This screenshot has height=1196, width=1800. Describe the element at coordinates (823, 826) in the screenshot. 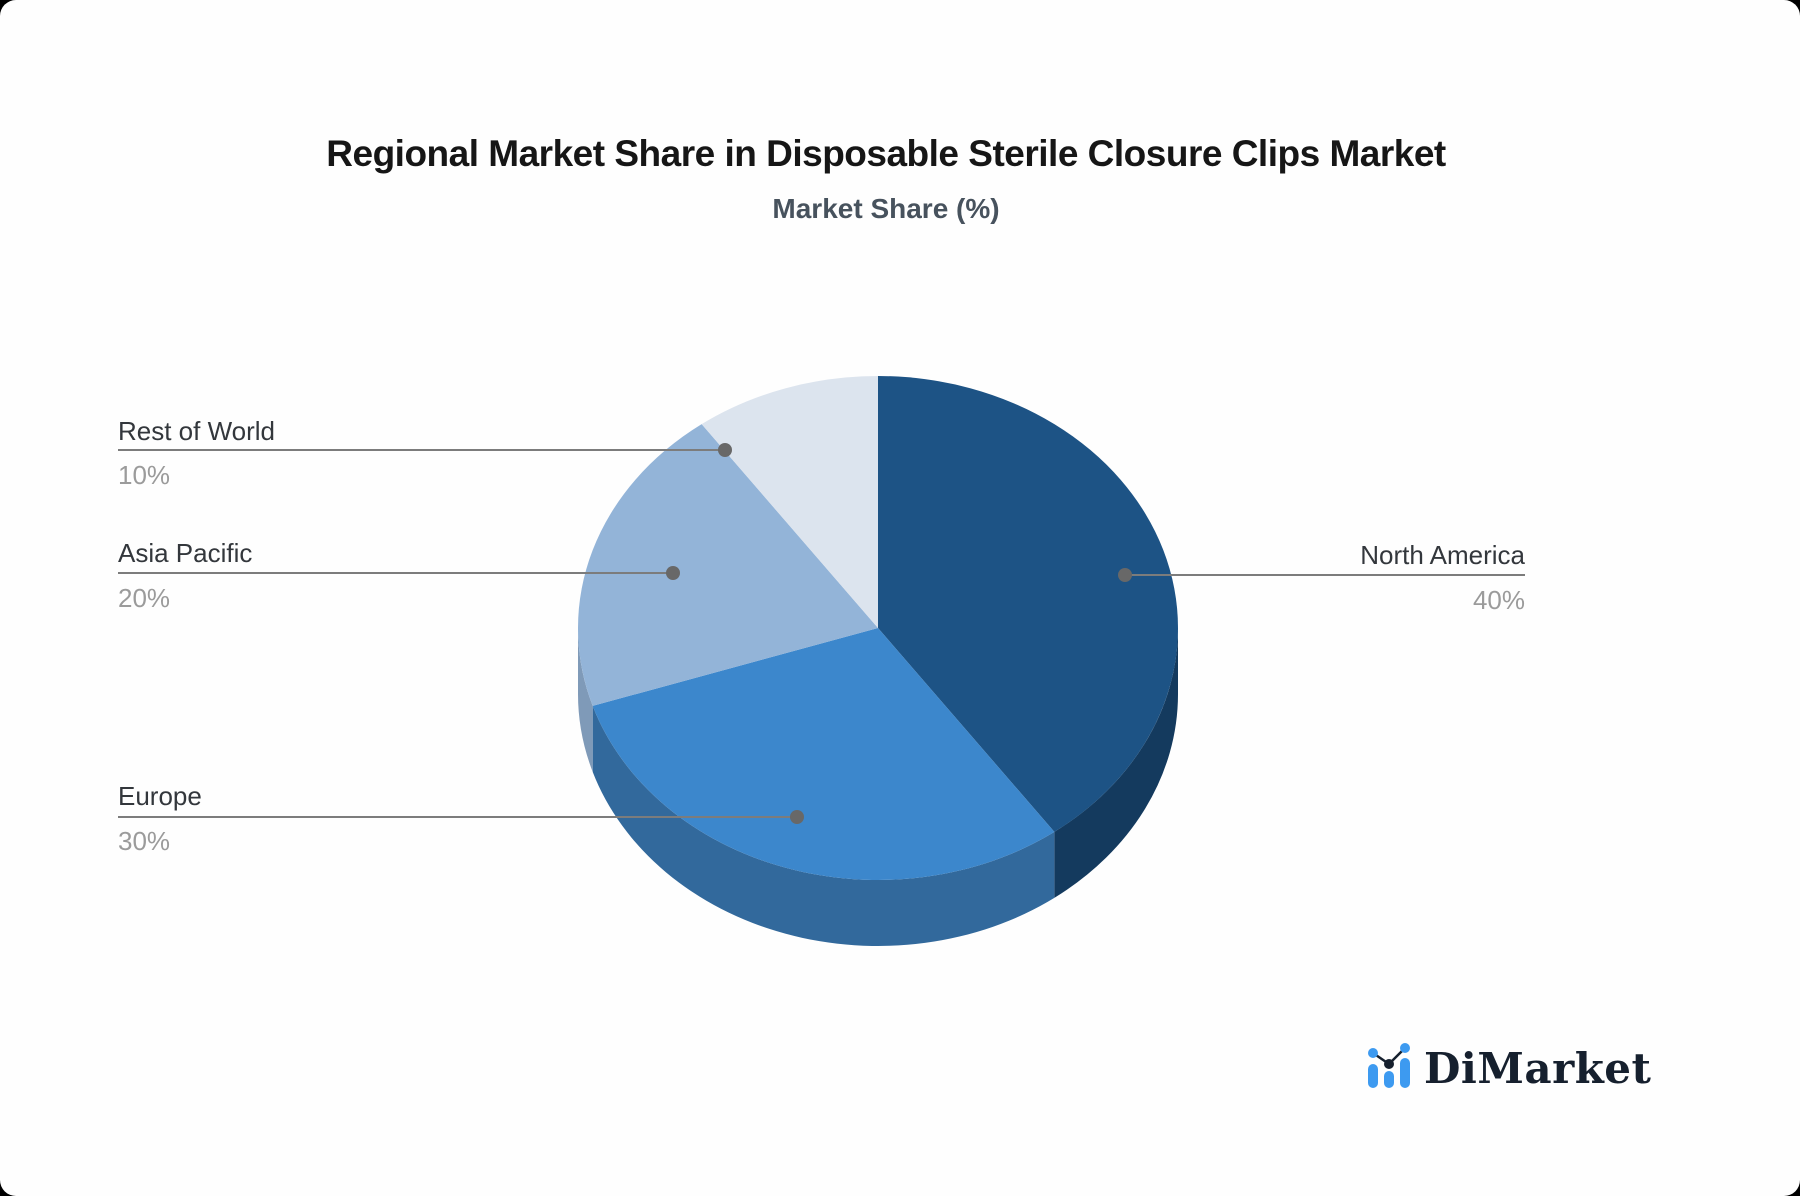

I see `pie-slice-side-europe` at that location.